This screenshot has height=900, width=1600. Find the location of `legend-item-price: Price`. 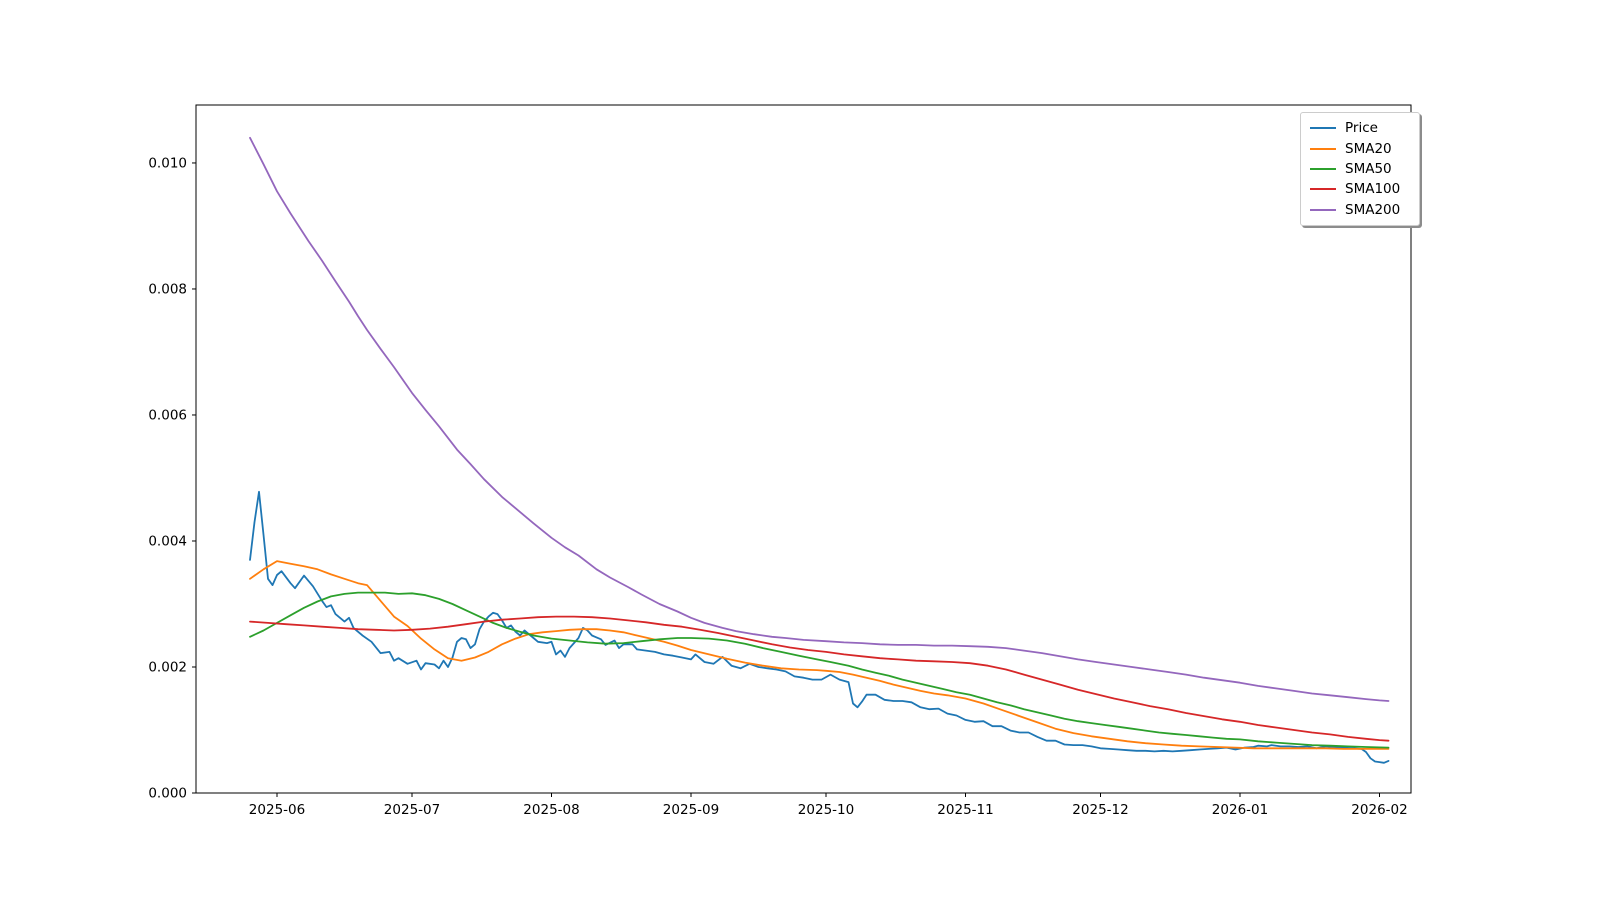

legend-item-price: Price is located at coordinates (1360, 128).